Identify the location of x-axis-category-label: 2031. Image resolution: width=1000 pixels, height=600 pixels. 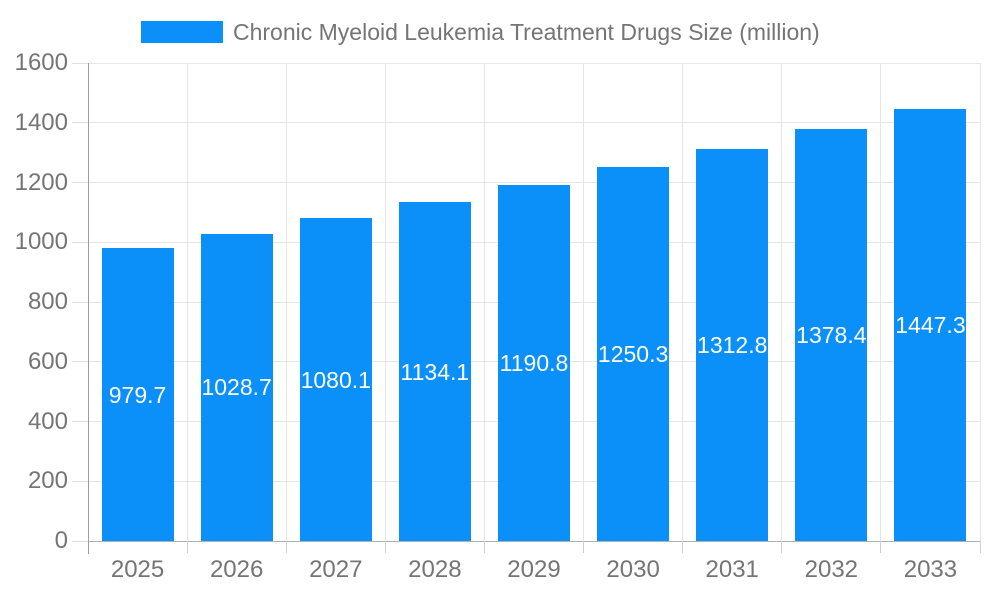
(732, 569).